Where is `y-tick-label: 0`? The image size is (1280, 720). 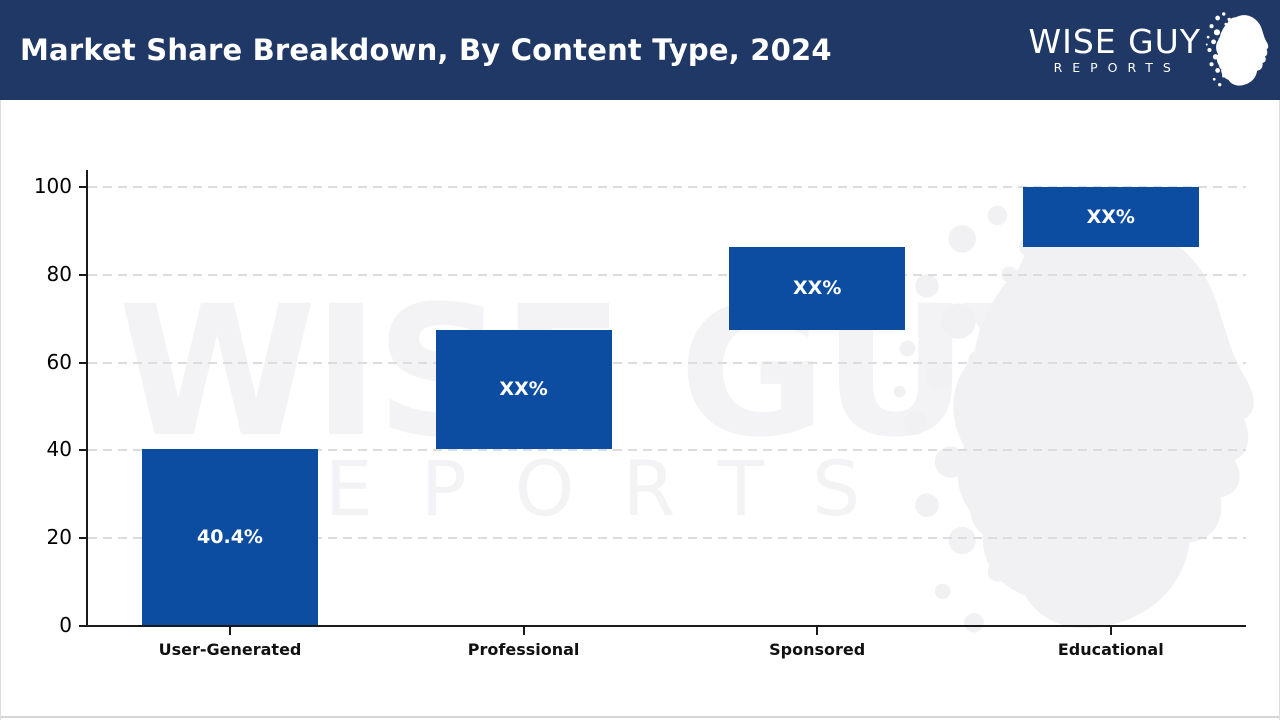
y-tick-label: 0 is located at coordinates (65, 625).